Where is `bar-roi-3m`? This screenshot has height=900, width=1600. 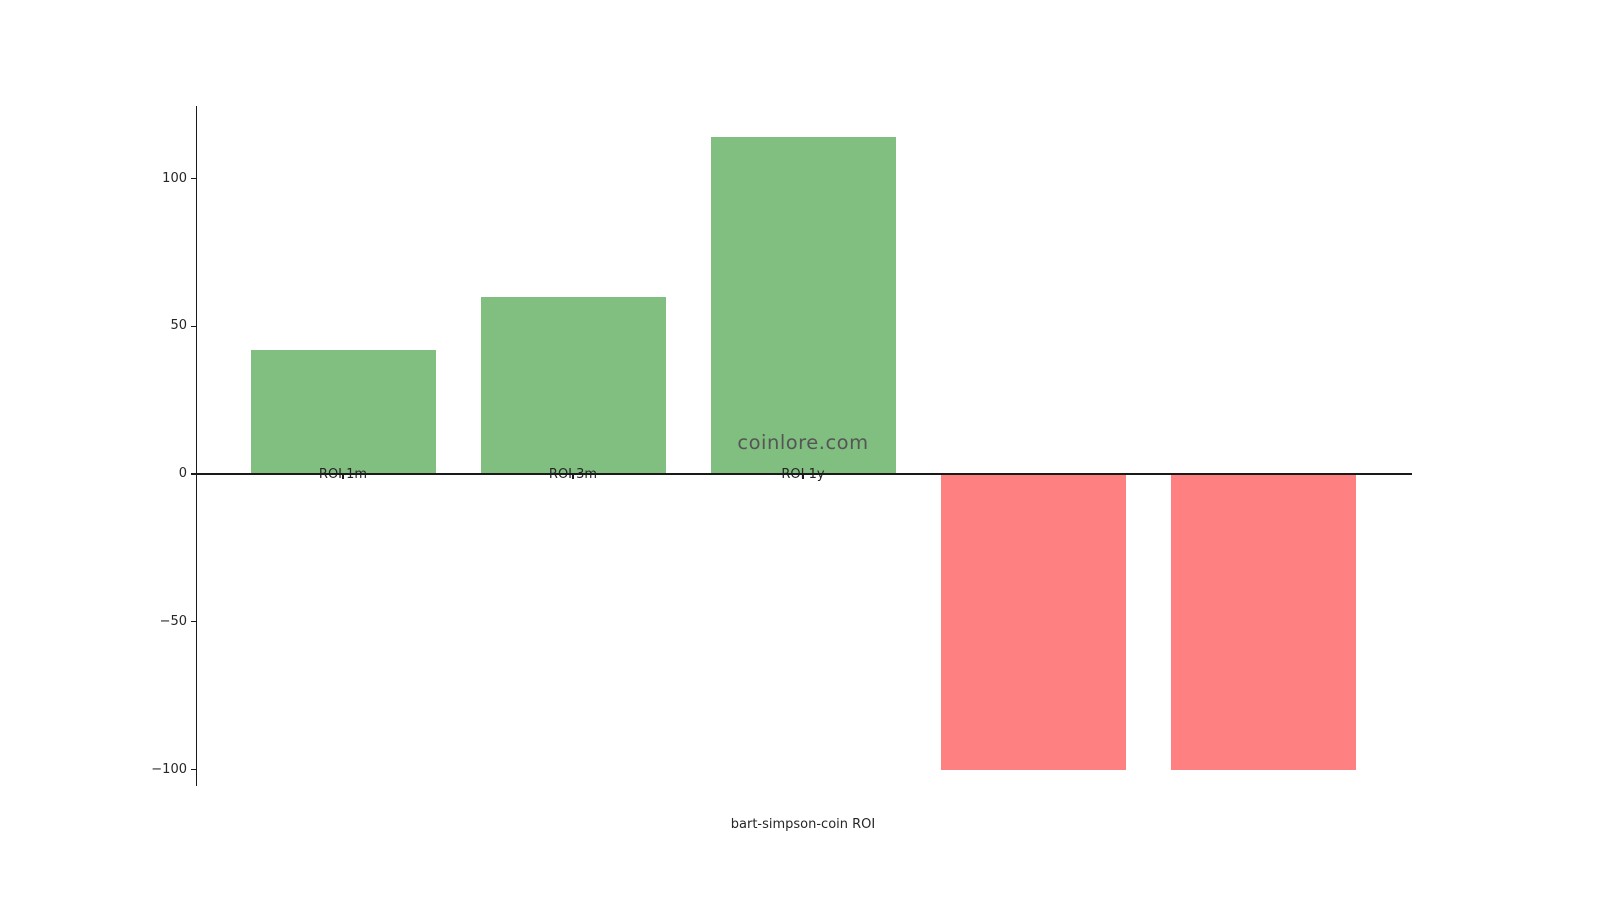
bar-roi-3m is located at coordinates (573, 385).